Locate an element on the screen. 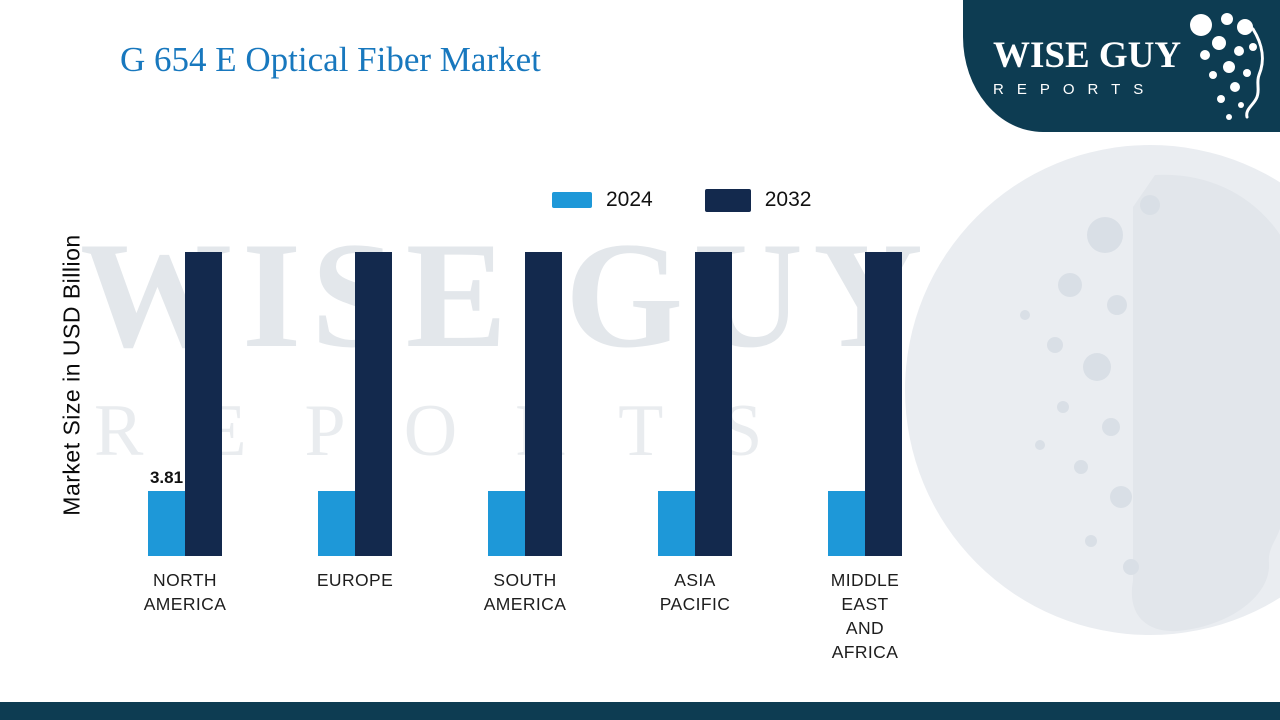 This screenshot has width=1280, height=720. category-label: MIDDLE EAST AND AFRICA is located at coordinates (865, 616).